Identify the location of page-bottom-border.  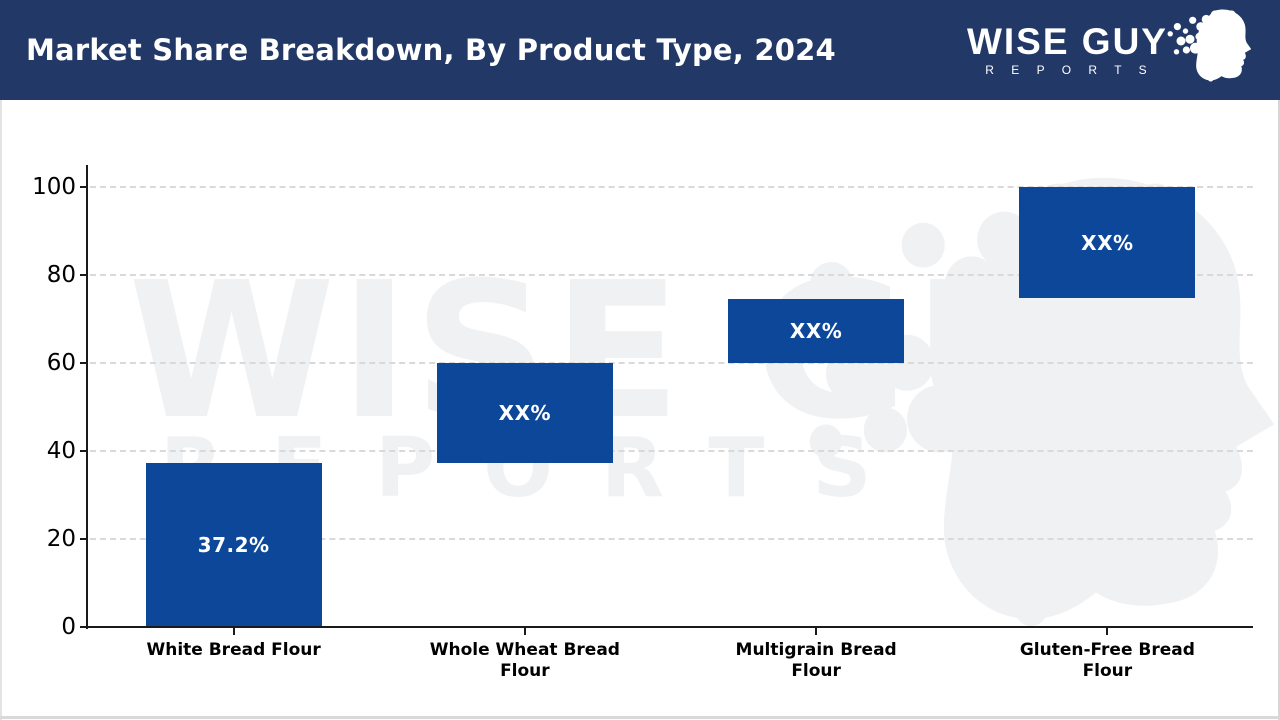
(640, 717).